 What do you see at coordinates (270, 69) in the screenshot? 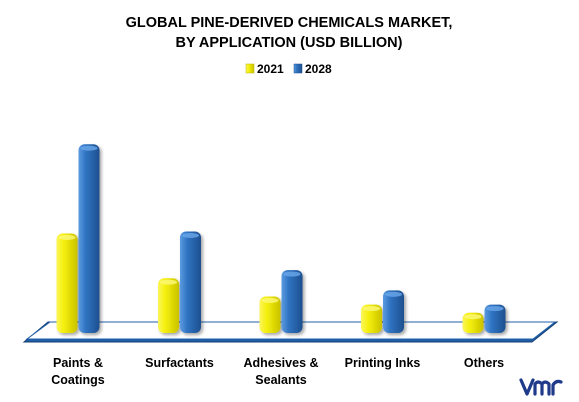
I see `legend-label-2021: 2021` at bounding box center [270, 69].